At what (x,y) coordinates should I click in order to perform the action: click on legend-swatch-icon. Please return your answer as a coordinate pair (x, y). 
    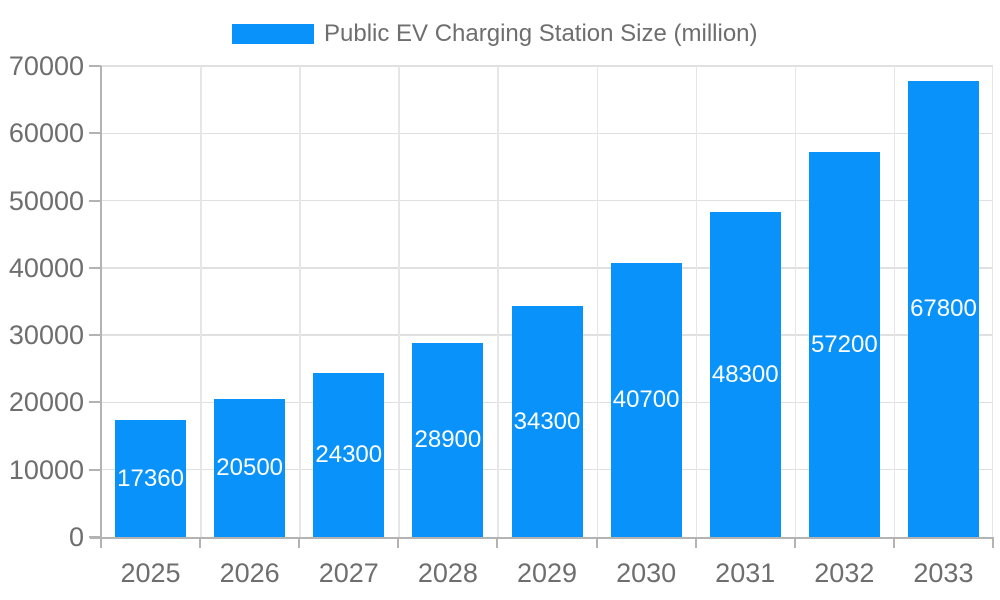
    Looking at the image, I should click on (273, 34).